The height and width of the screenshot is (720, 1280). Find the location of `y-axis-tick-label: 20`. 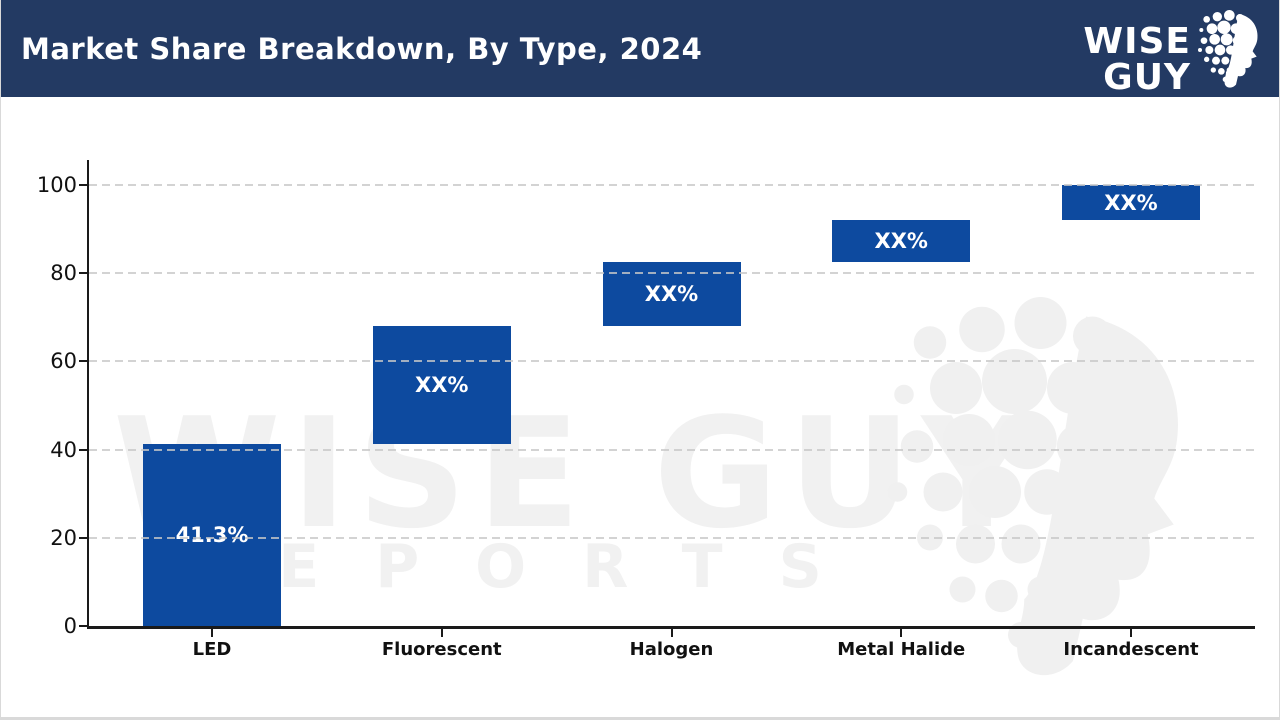

y-axis-tick-label: 20 is located at coordinates (63, 537).